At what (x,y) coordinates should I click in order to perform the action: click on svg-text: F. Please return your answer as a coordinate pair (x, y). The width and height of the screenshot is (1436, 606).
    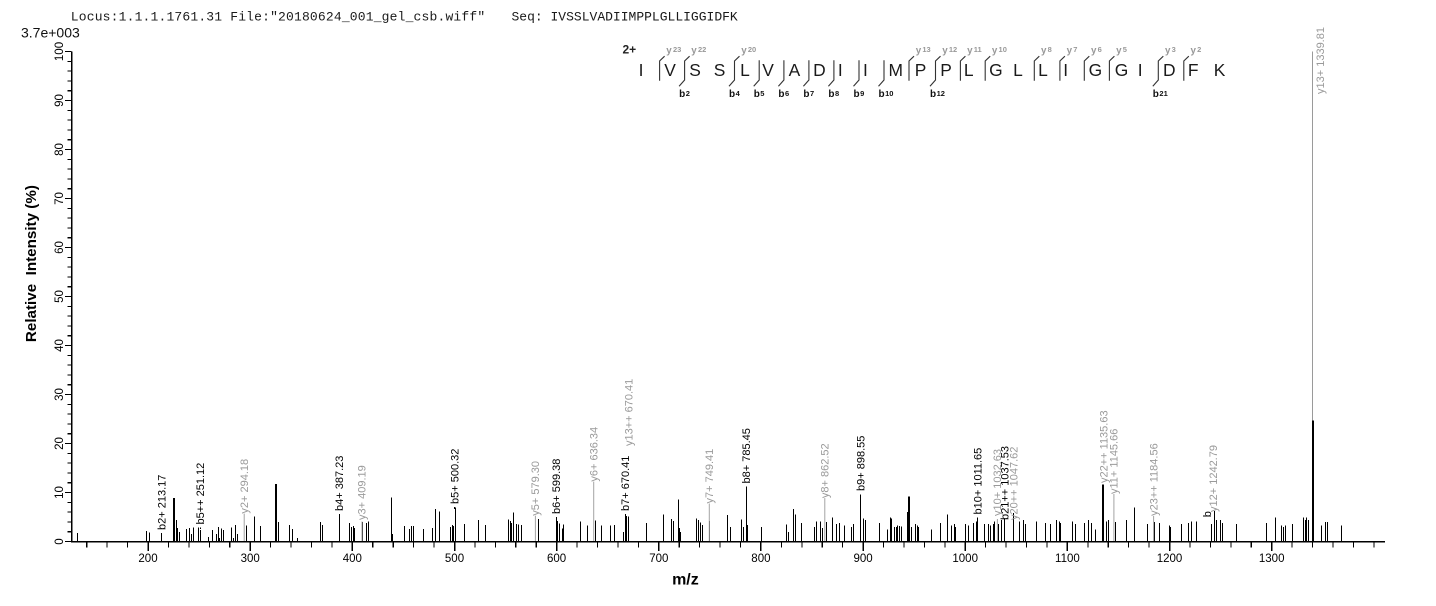
    Looking at the image, I should click on (1193, 70).